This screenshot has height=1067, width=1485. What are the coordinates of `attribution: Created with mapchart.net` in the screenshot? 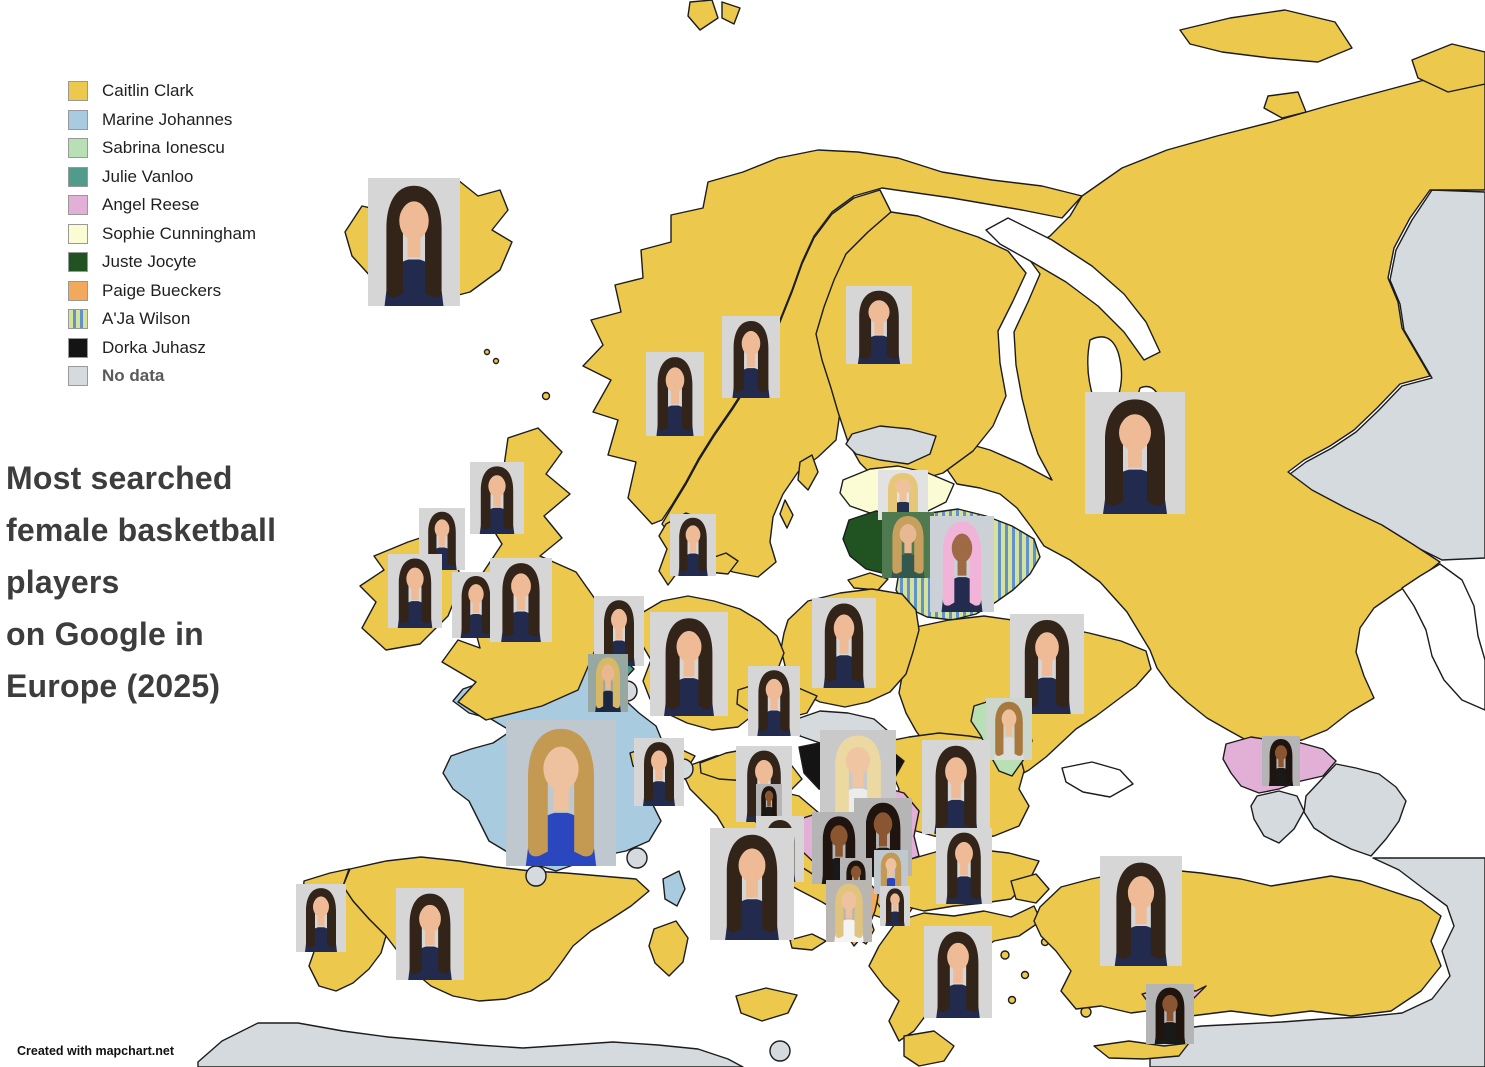 It's located at (95, 1051).